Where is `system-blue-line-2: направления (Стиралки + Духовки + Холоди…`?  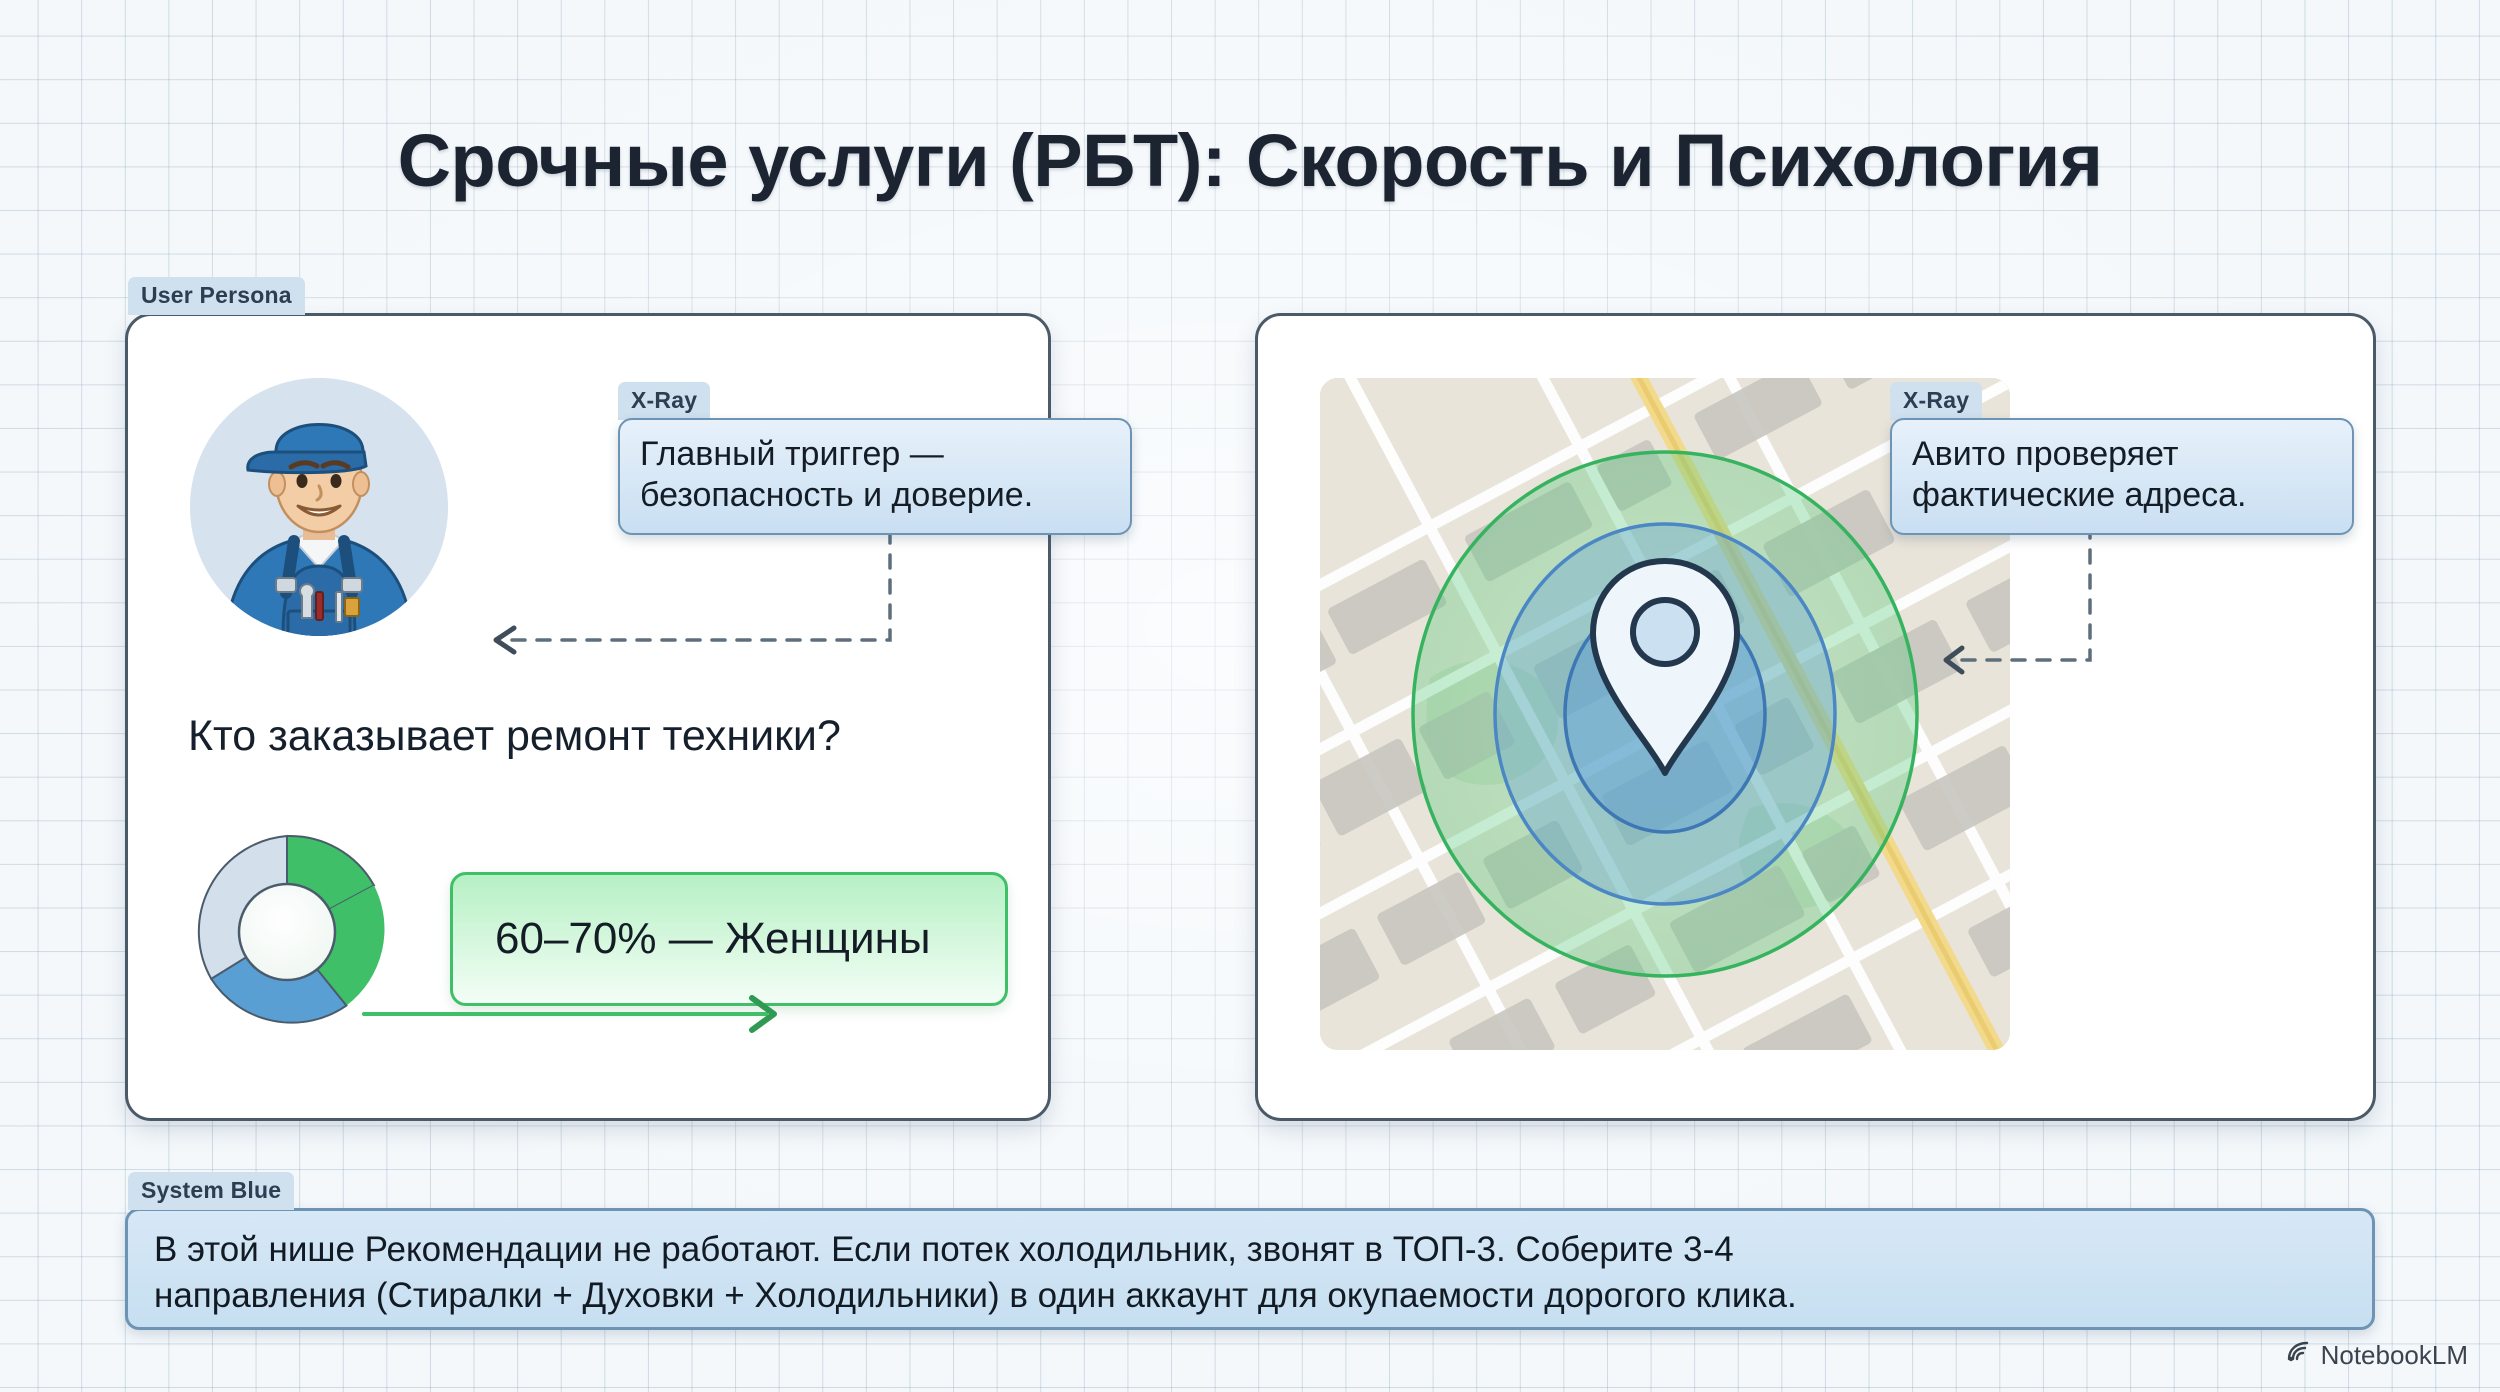
system-blue-line-2: направления (Стиралки + Духовки + Холоди… is located at coordinates (975, 1296).